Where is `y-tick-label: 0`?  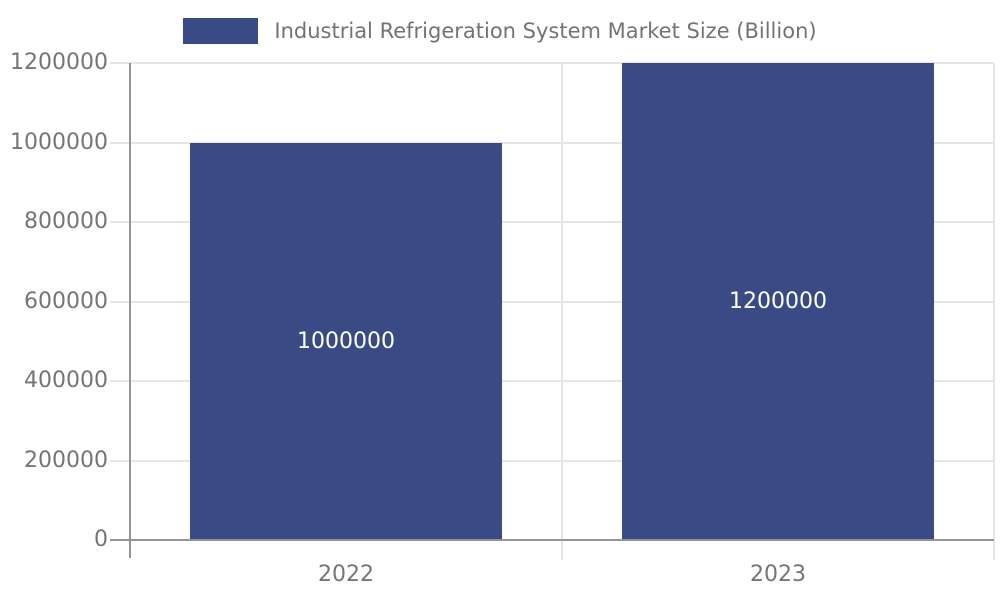 y-tick-label: 0 is located at coordinates (101, 539).